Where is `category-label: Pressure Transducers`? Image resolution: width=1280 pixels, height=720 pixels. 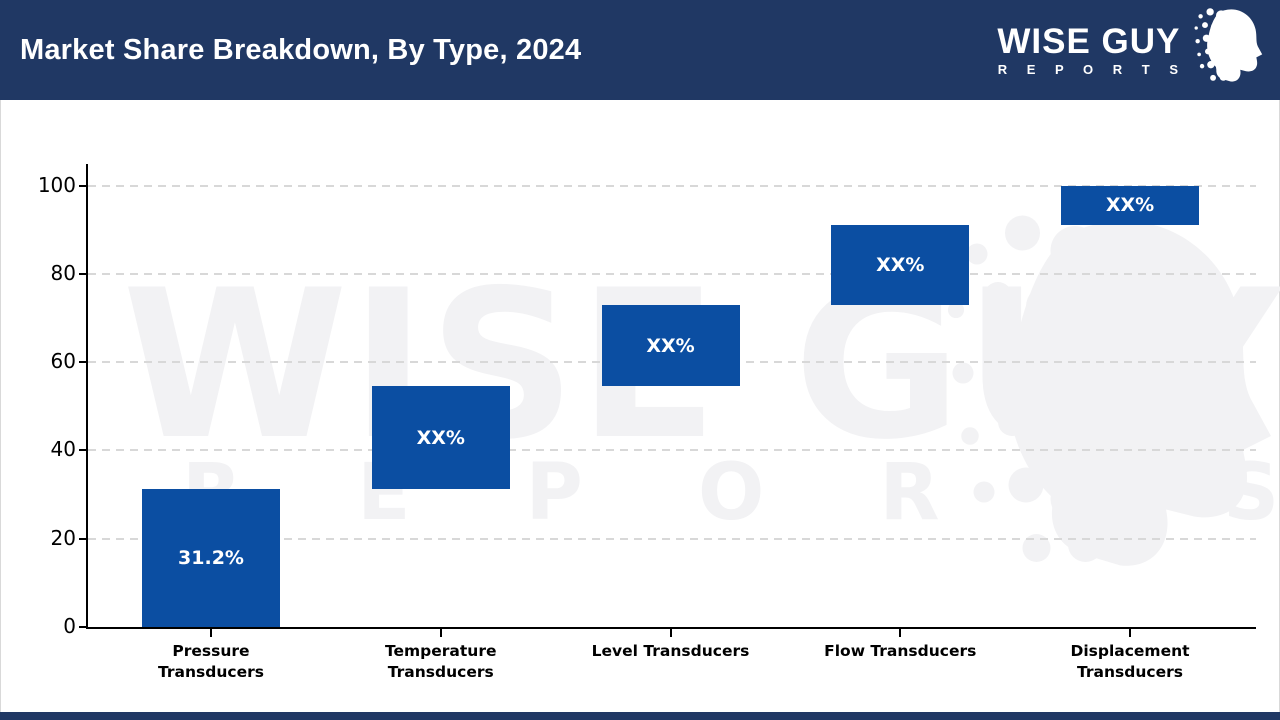 category-label: Pressure Transducers is located at coordinates (211, 661).